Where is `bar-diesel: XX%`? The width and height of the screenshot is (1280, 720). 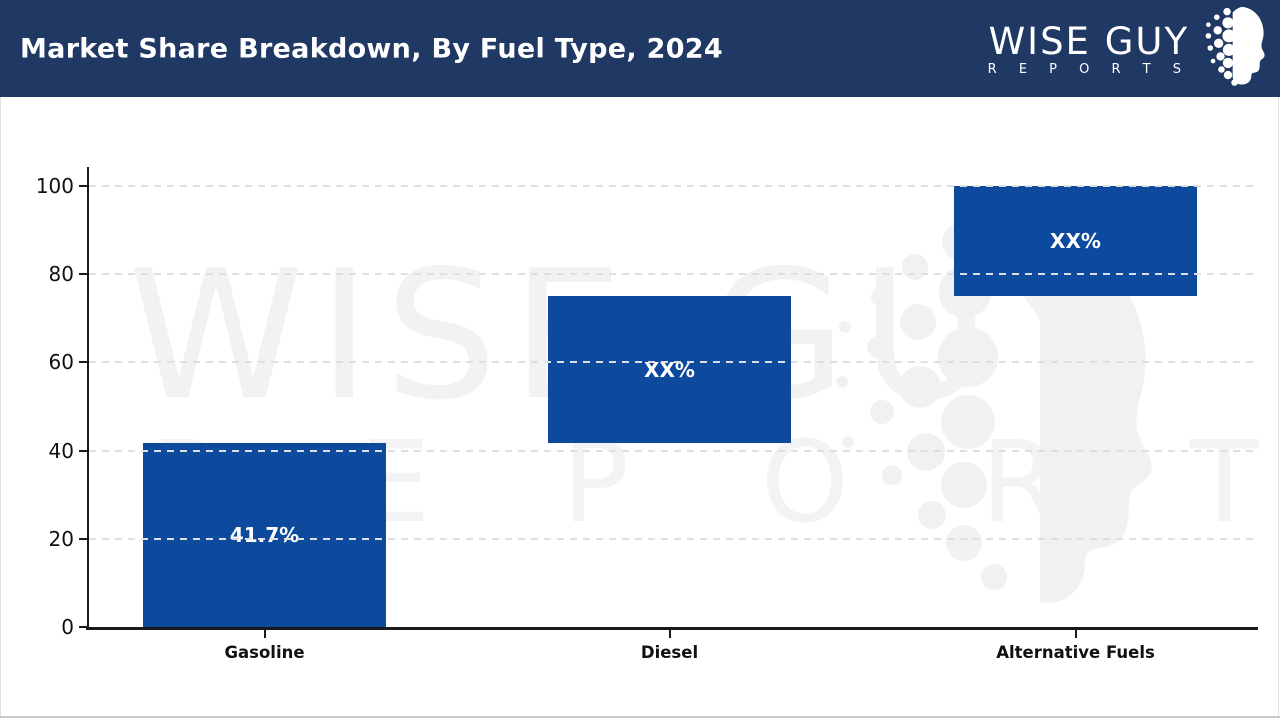 bar-diesel: XX% is located at coordinates (669, 370).